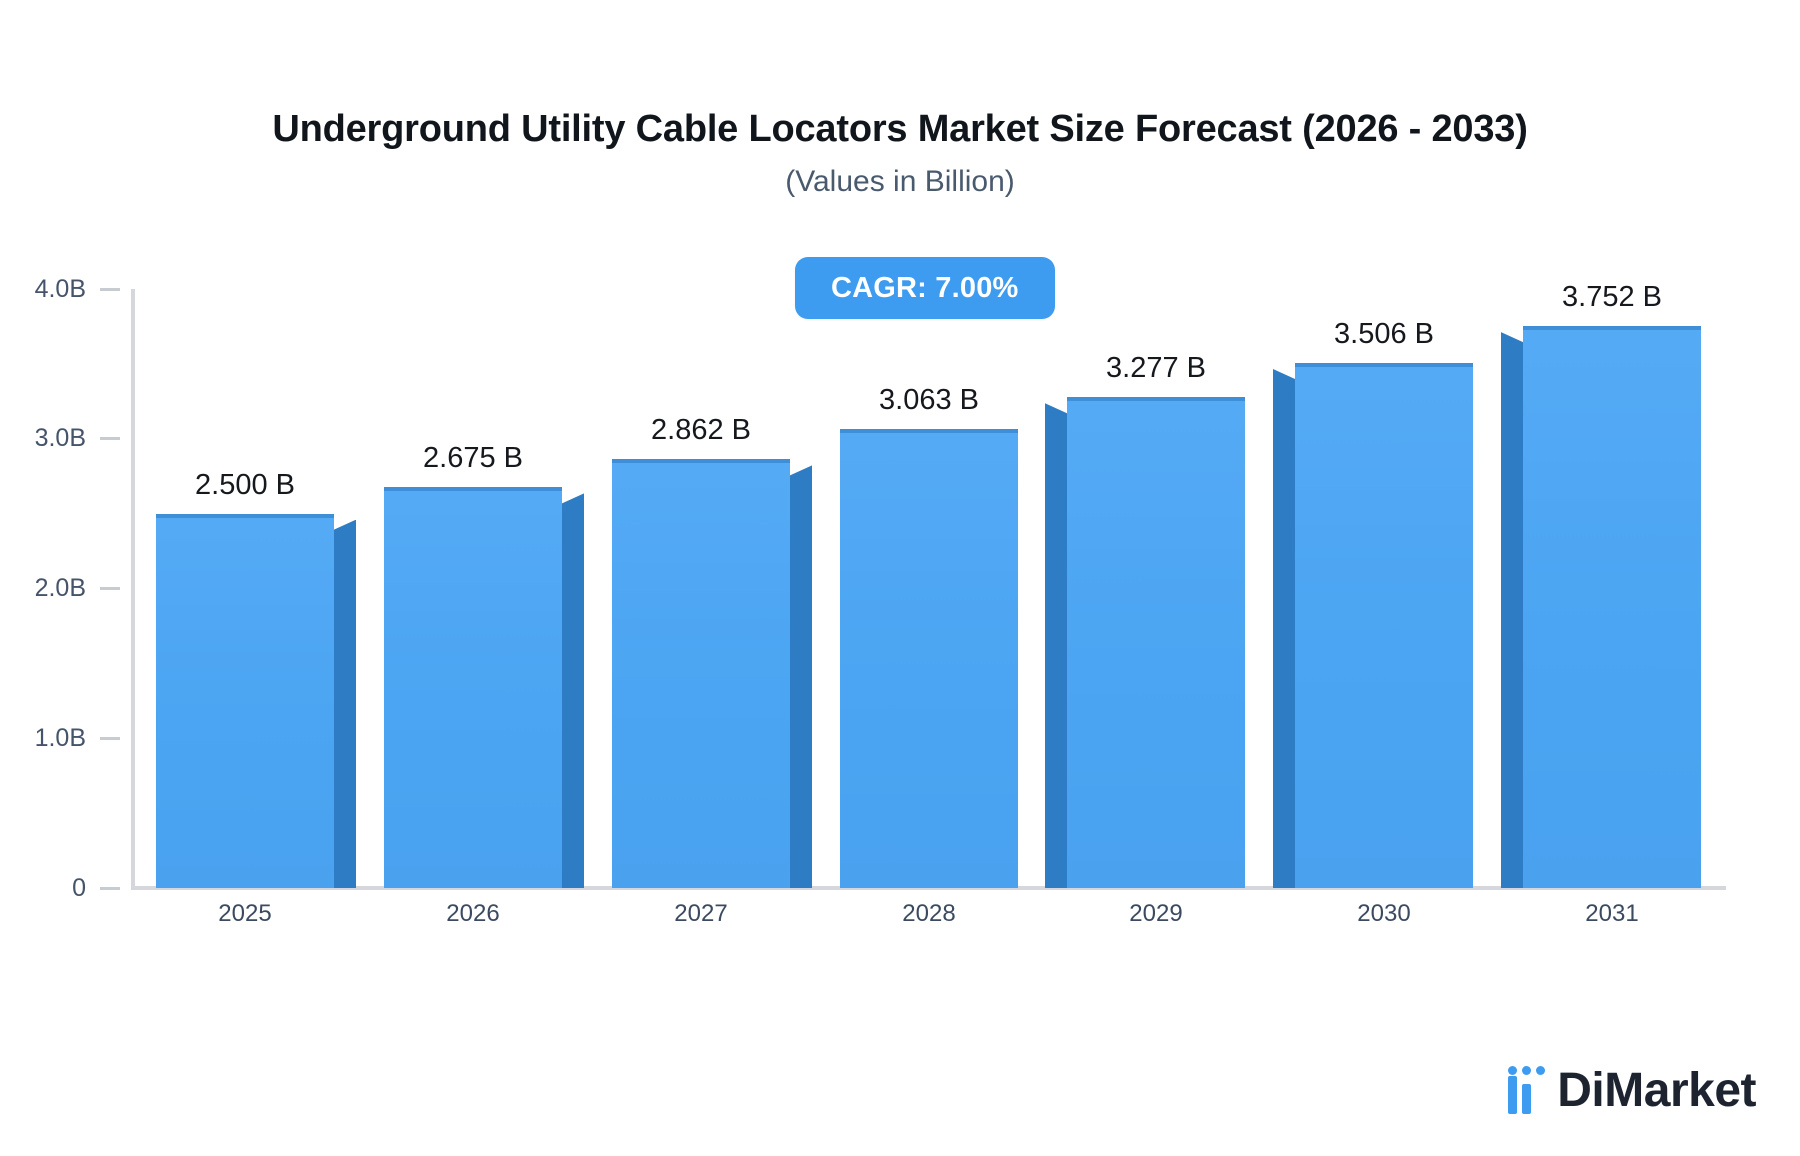  Describe the element at coordinates (245, 913) in the screenshot. I see `x-axis-tick-label: 2025` at that location.